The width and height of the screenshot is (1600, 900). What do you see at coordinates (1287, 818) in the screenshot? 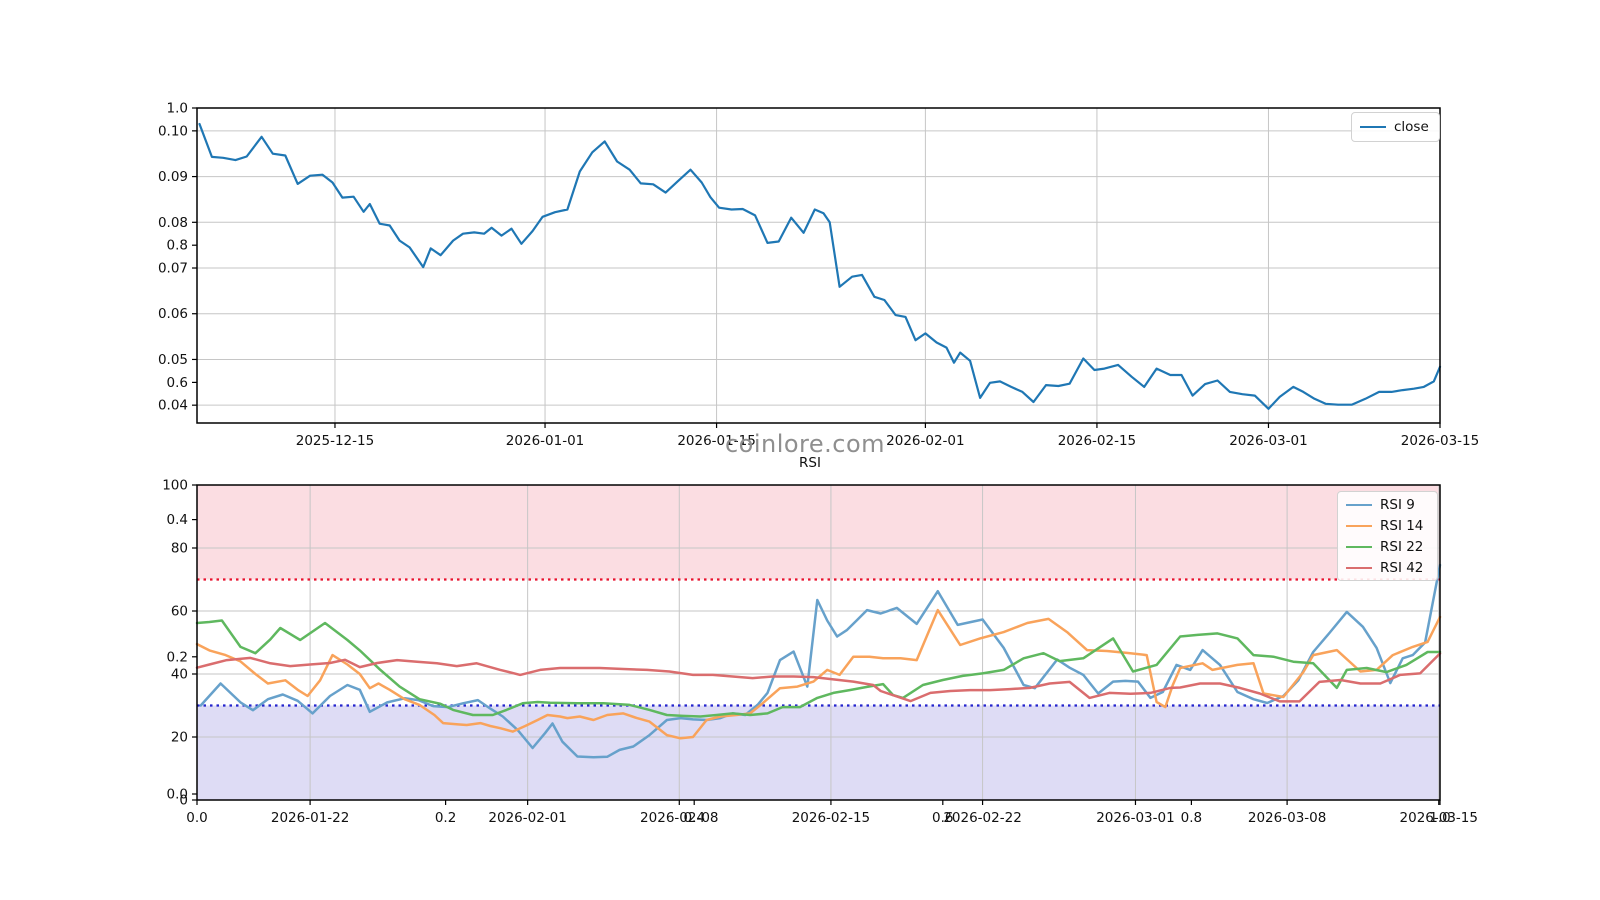
I see `rsi-x-tick-label: 2026-03-08` at bounding box center [1287, 818].